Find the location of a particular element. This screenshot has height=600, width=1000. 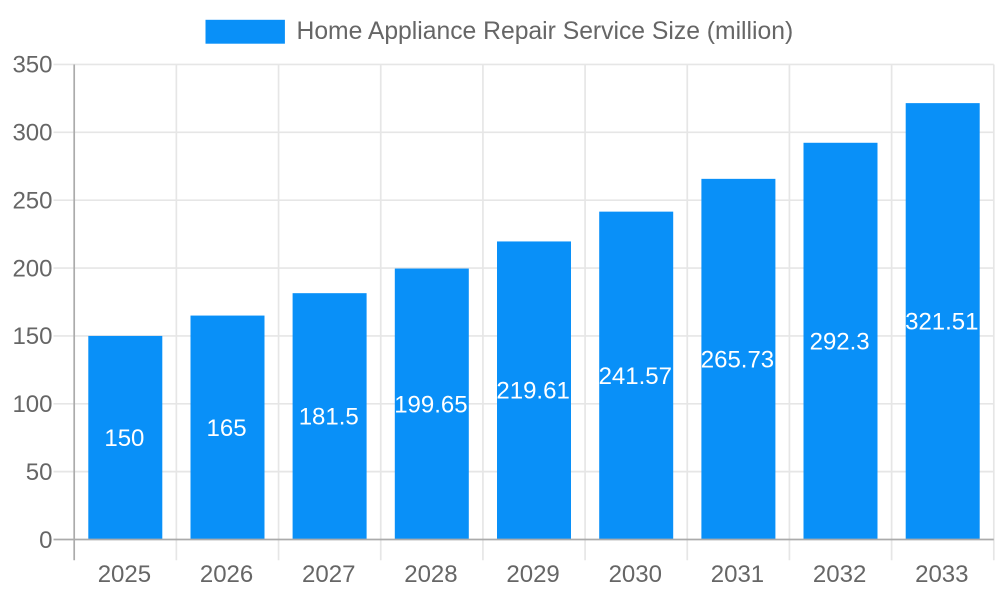

svg-text: 2025 is located at coordinates (124, 574).